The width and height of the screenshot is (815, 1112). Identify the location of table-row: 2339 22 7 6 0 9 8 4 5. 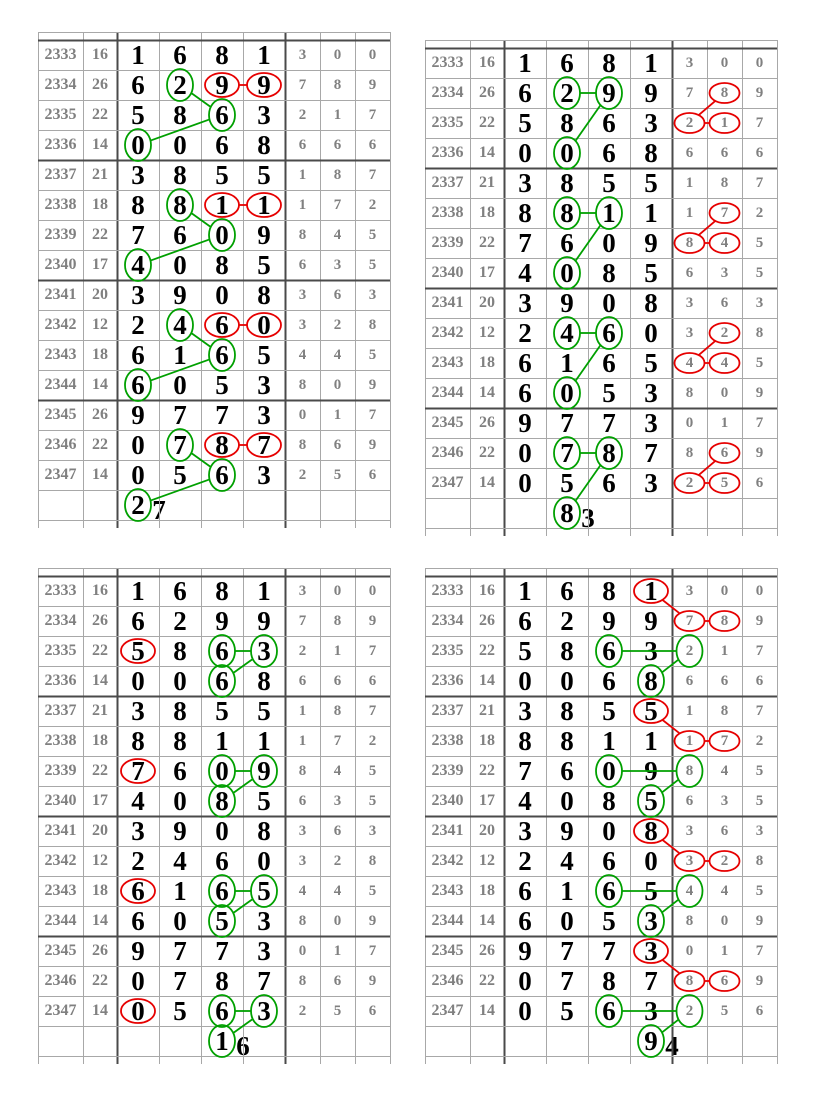
(214, 771).